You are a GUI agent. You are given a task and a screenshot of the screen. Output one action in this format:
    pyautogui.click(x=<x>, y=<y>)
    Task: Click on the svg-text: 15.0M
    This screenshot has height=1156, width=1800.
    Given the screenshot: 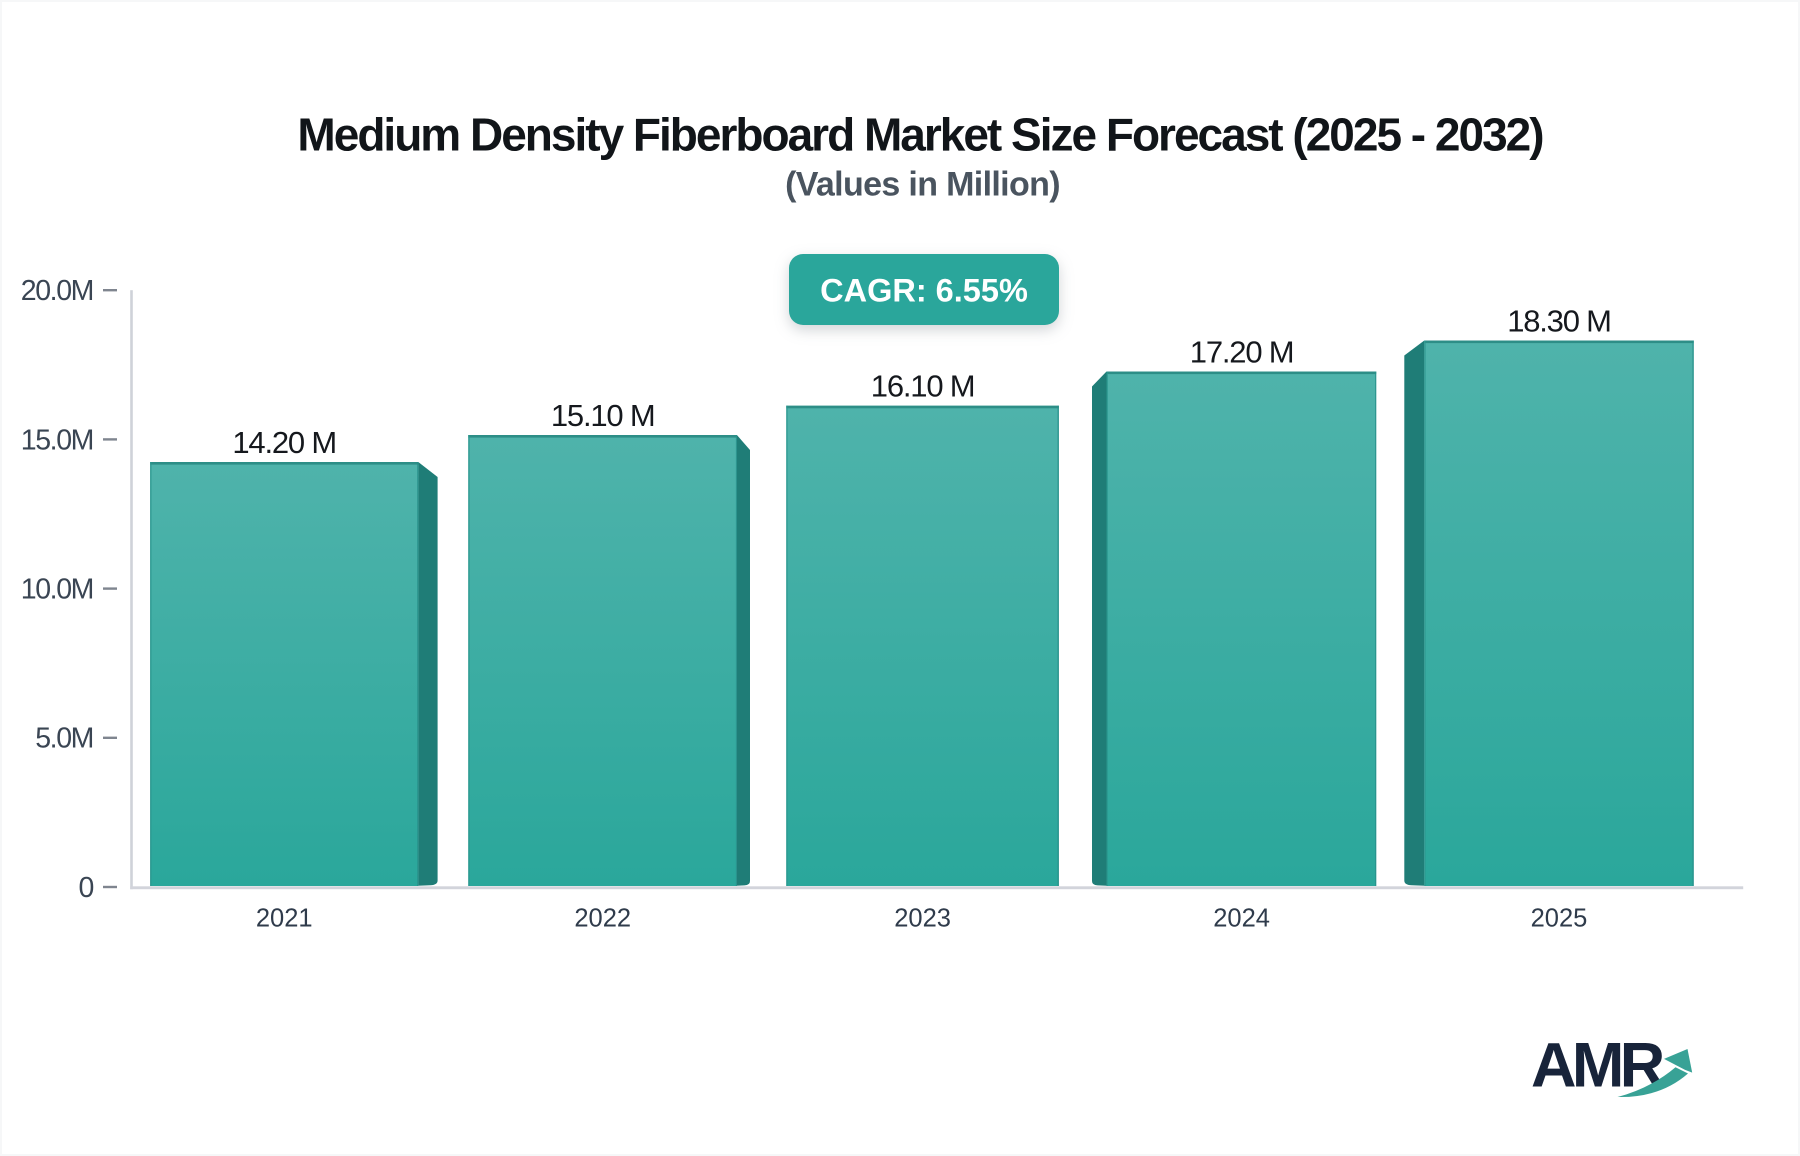 What is the action you would take?
    pyautogui.click(x=57, y=440)
    